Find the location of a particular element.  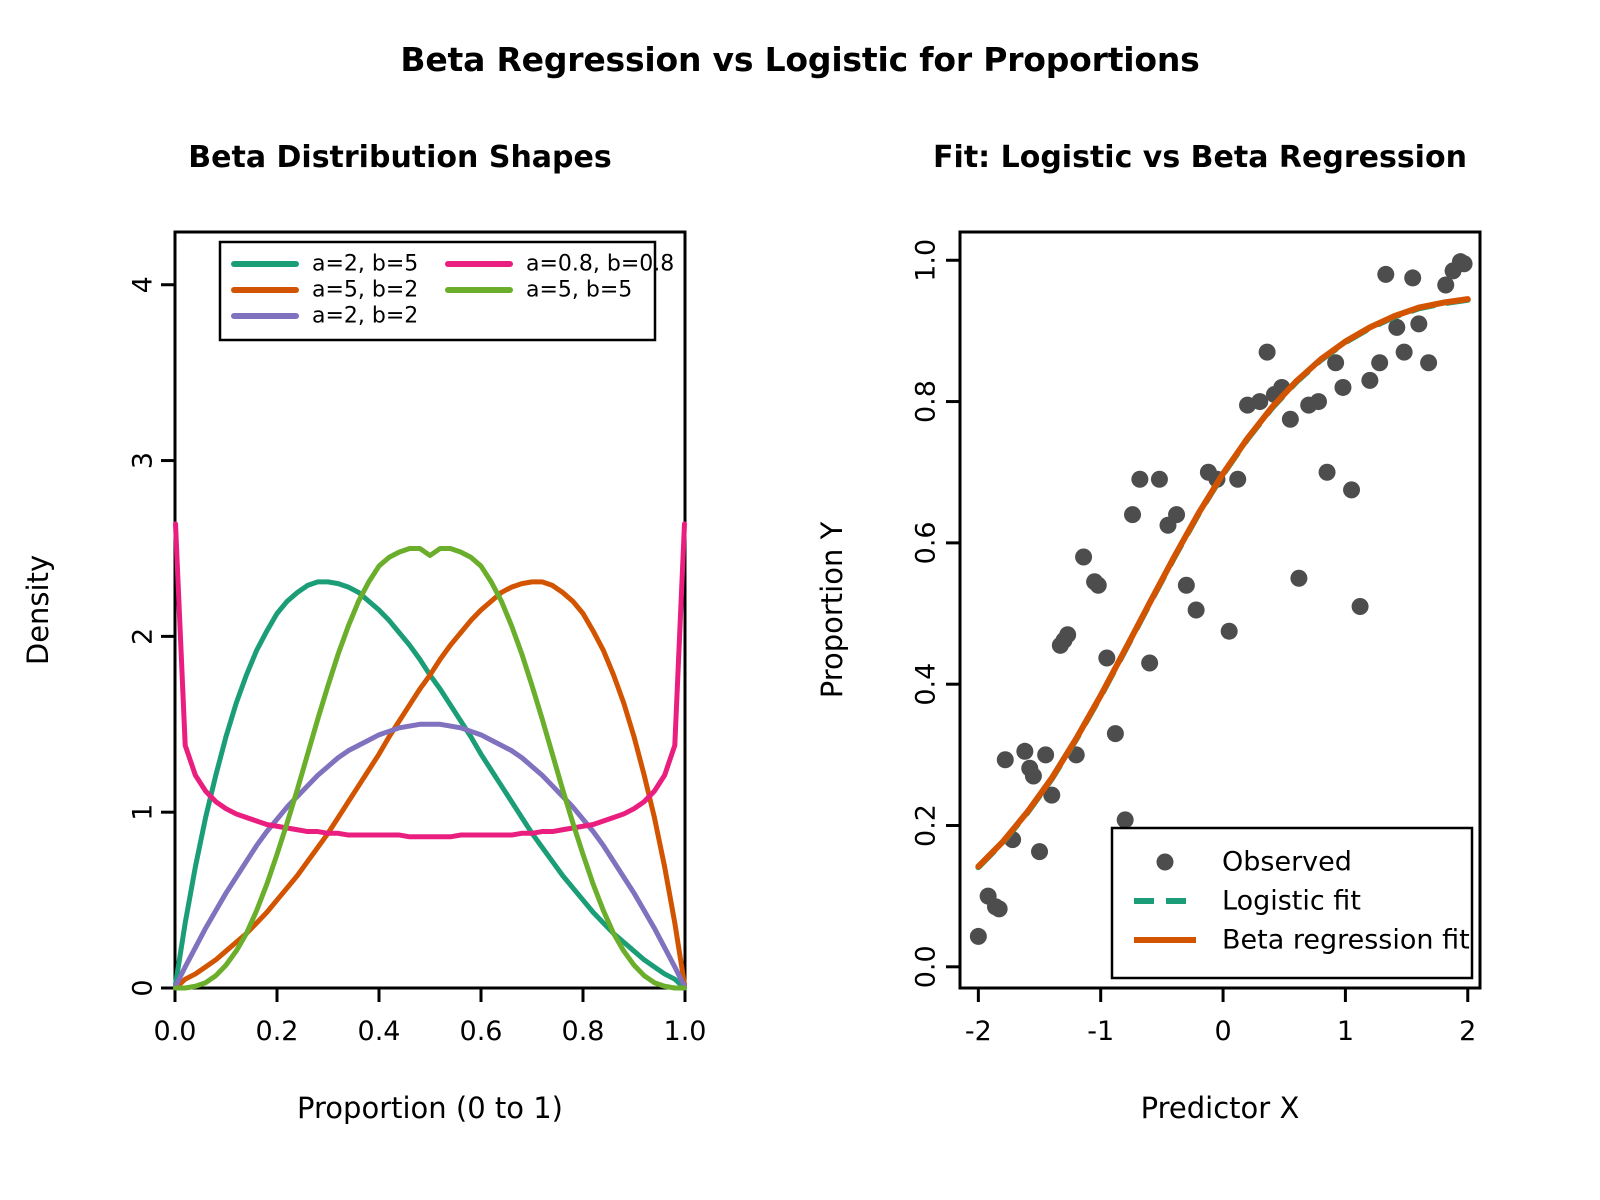

fit-curve is located at coordinates (1223, 583).